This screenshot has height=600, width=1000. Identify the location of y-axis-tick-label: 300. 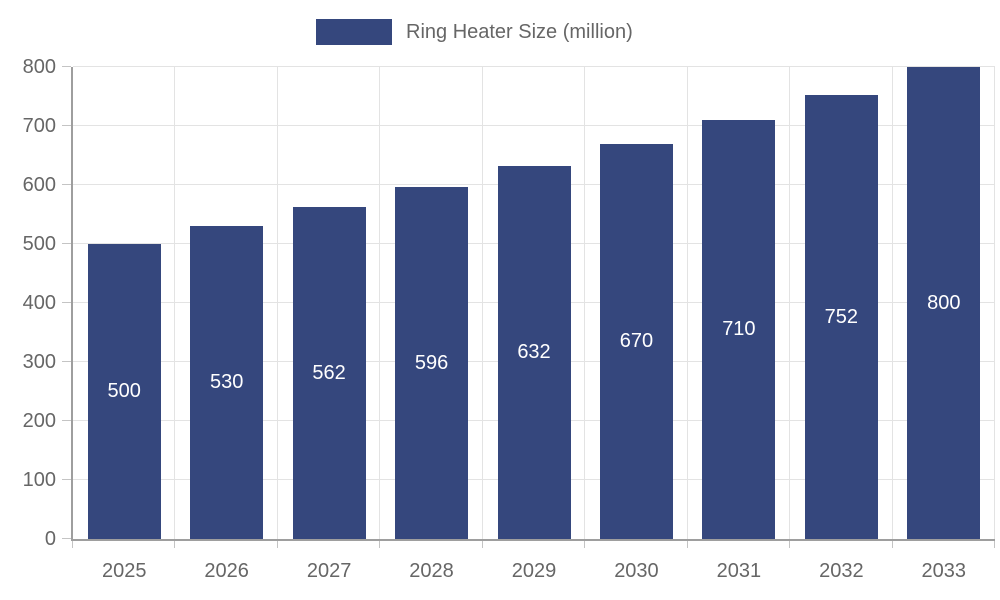
(39, 362).